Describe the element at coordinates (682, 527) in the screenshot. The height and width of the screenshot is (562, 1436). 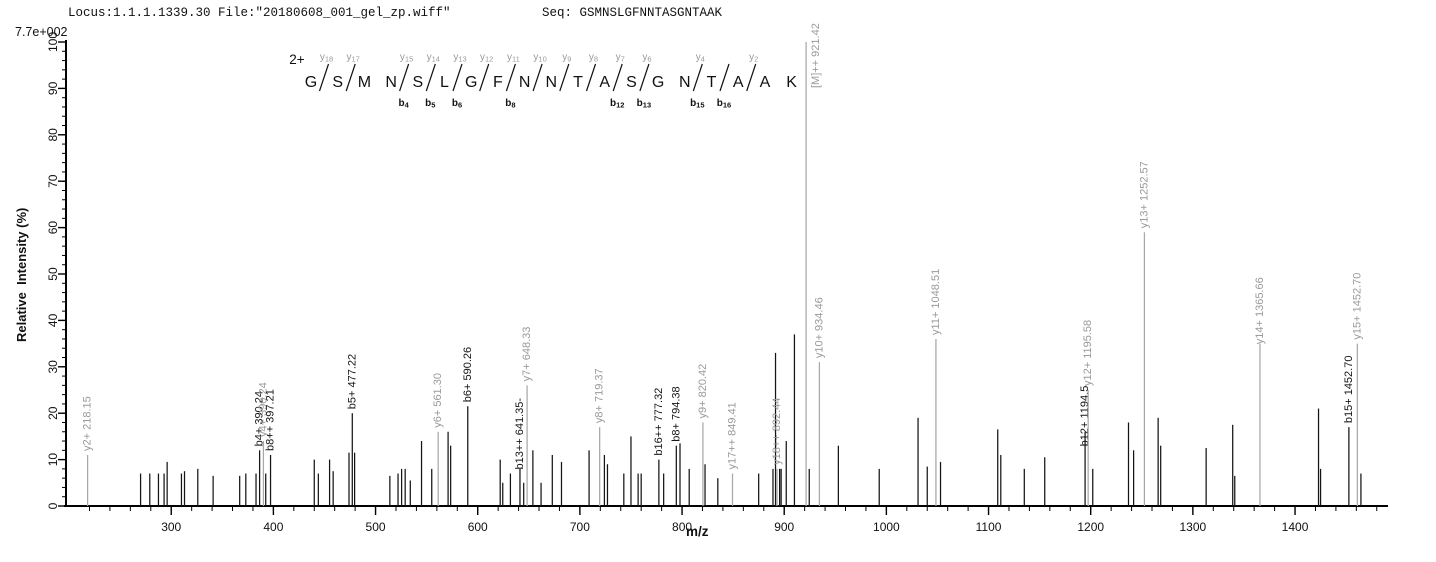
I see `x-tick-label: 800` at that location.